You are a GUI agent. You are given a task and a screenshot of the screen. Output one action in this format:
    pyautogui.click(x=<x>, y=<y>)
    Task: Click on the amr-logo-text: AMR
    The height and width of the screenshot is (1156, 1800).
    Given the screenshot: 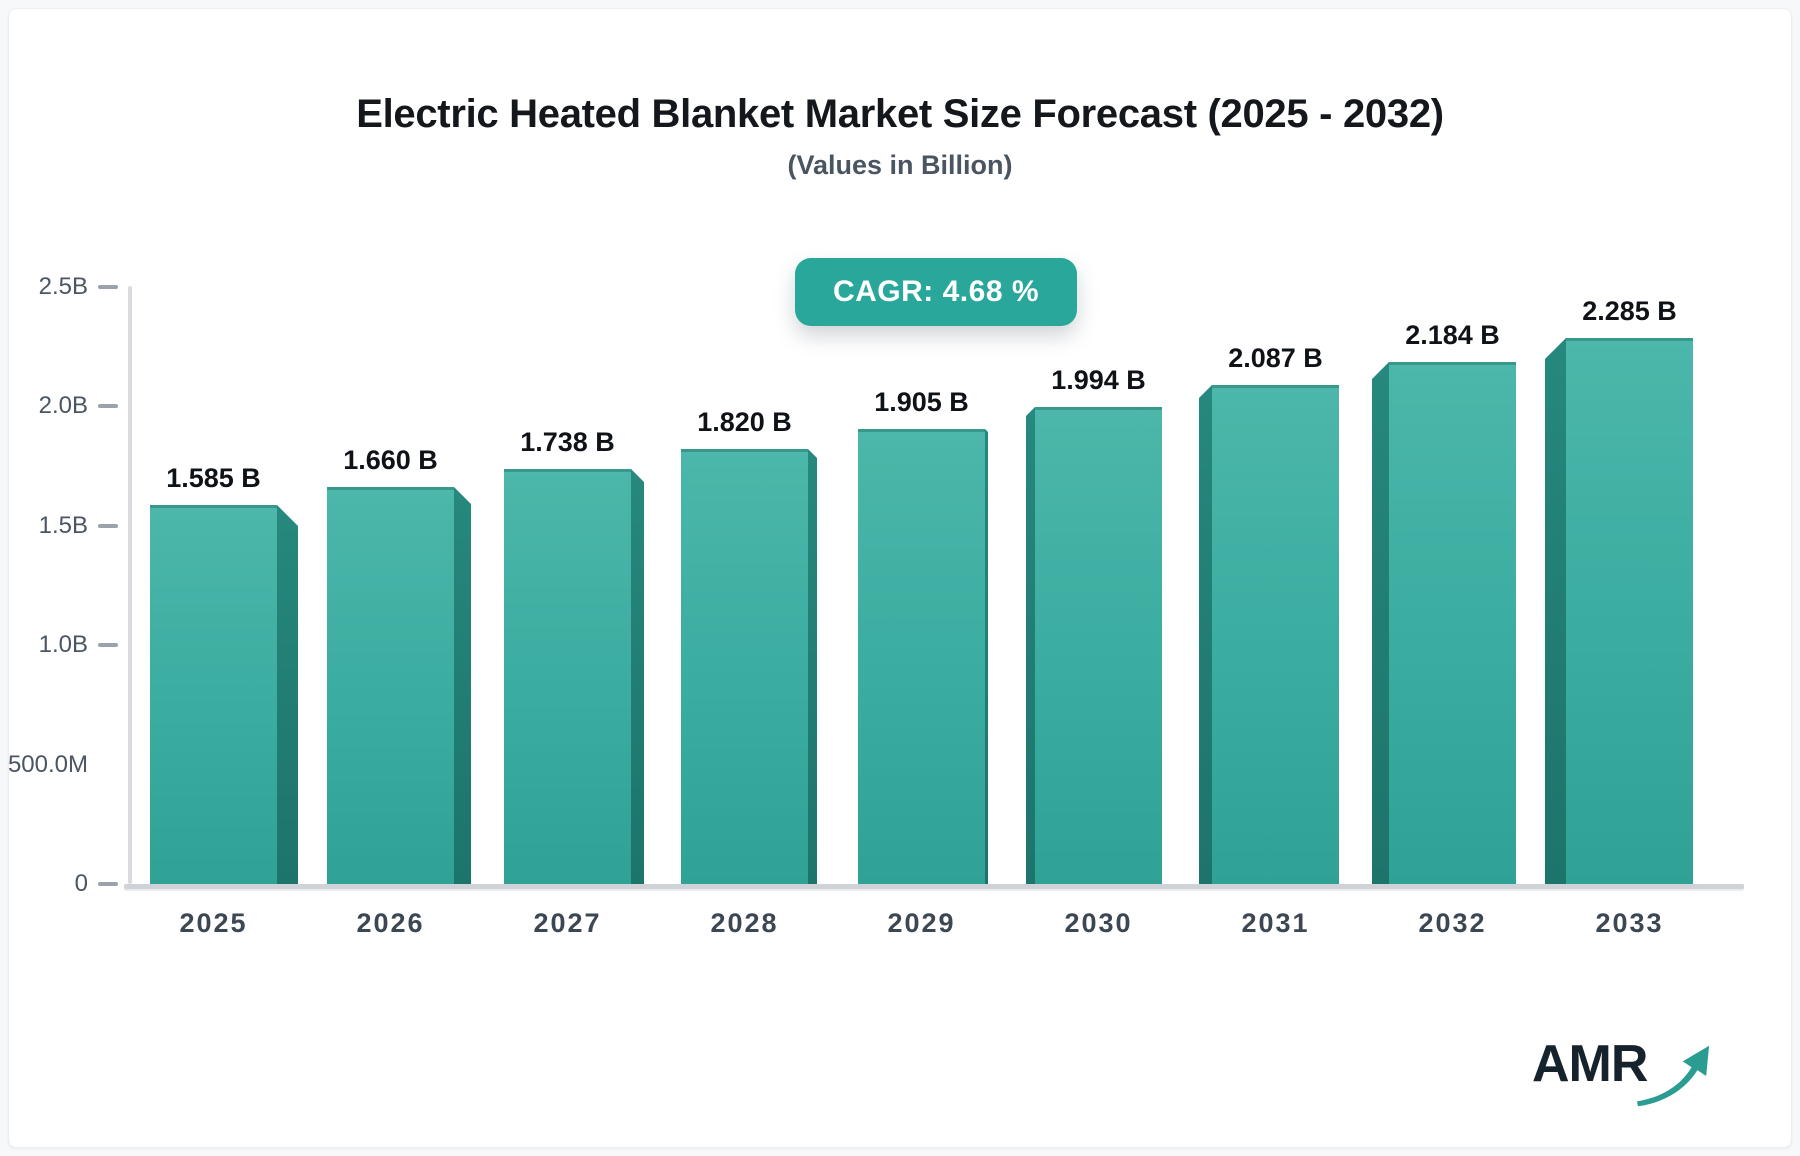 What is the action you would take?
    pyautogui.click(x=1590, y=1064)
    